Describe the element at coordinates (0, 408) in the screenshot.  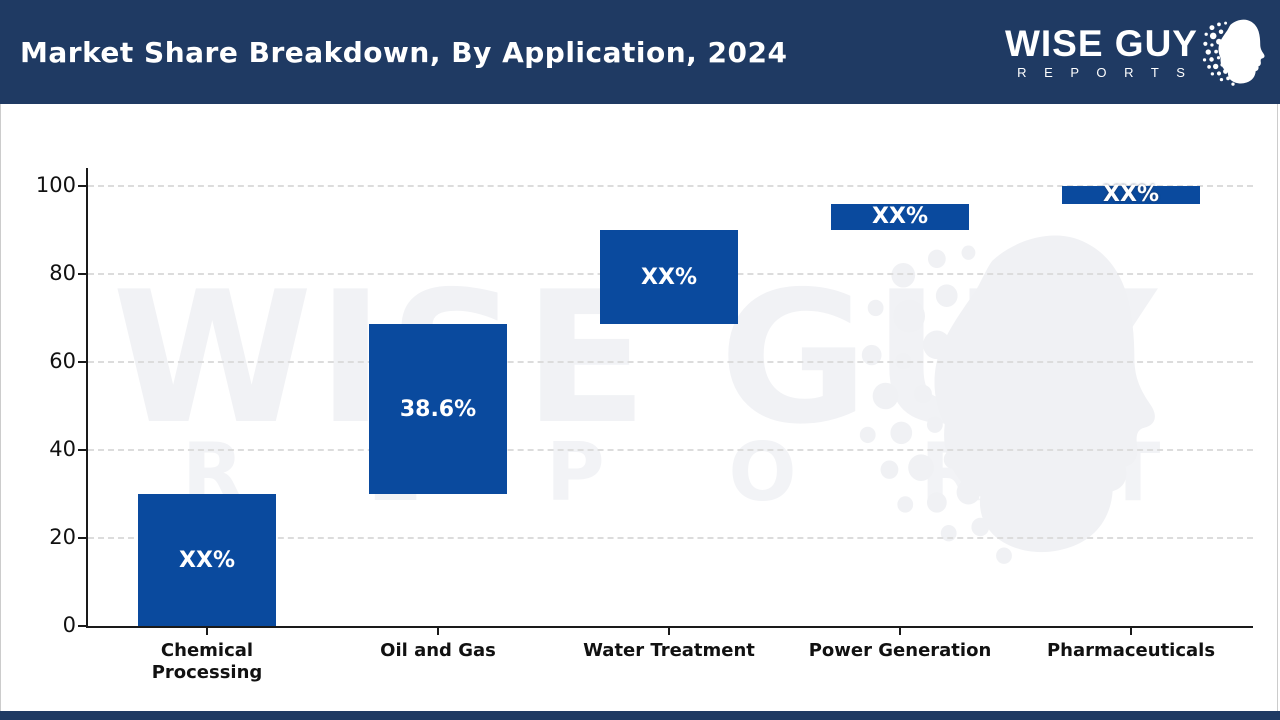
I see `left-border` at that location.